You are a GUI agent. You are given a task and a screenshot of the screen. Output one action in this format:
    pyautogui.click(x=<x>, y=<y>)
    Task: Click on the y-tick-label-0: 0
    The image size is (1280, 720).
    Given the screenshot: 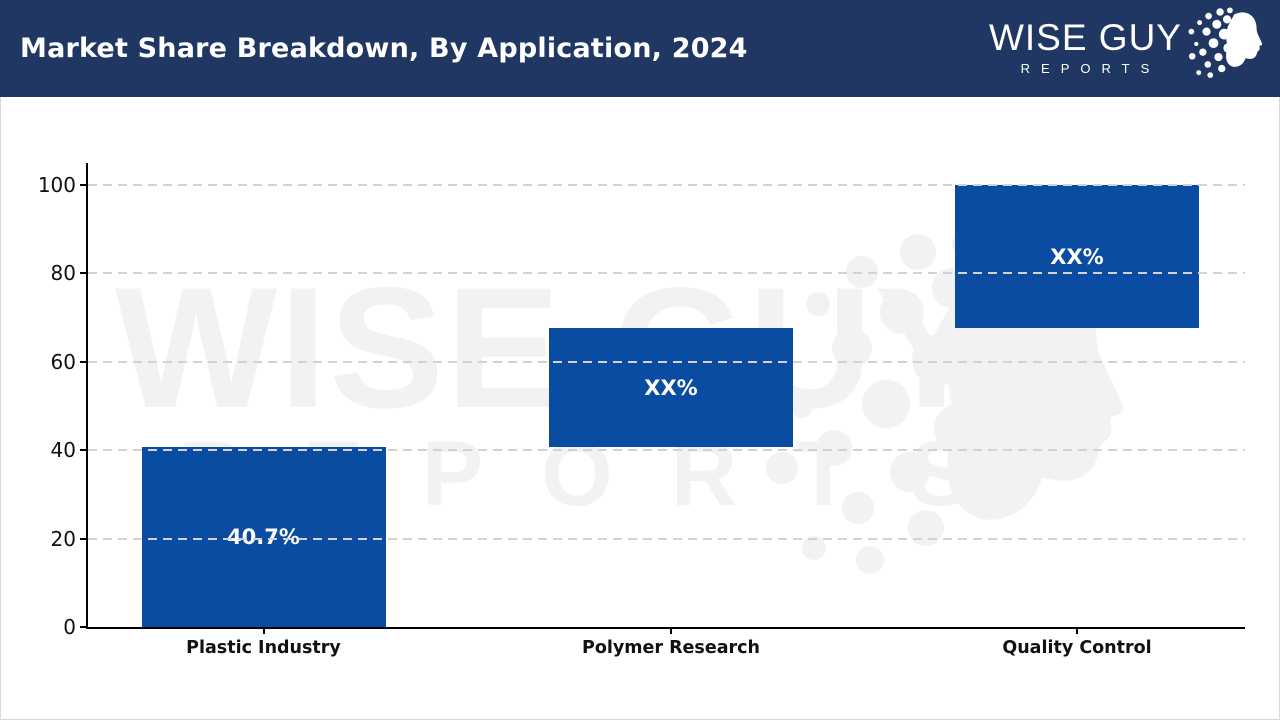 What is the action you would take?
    pyautogui.click(x=69, y=627)
    